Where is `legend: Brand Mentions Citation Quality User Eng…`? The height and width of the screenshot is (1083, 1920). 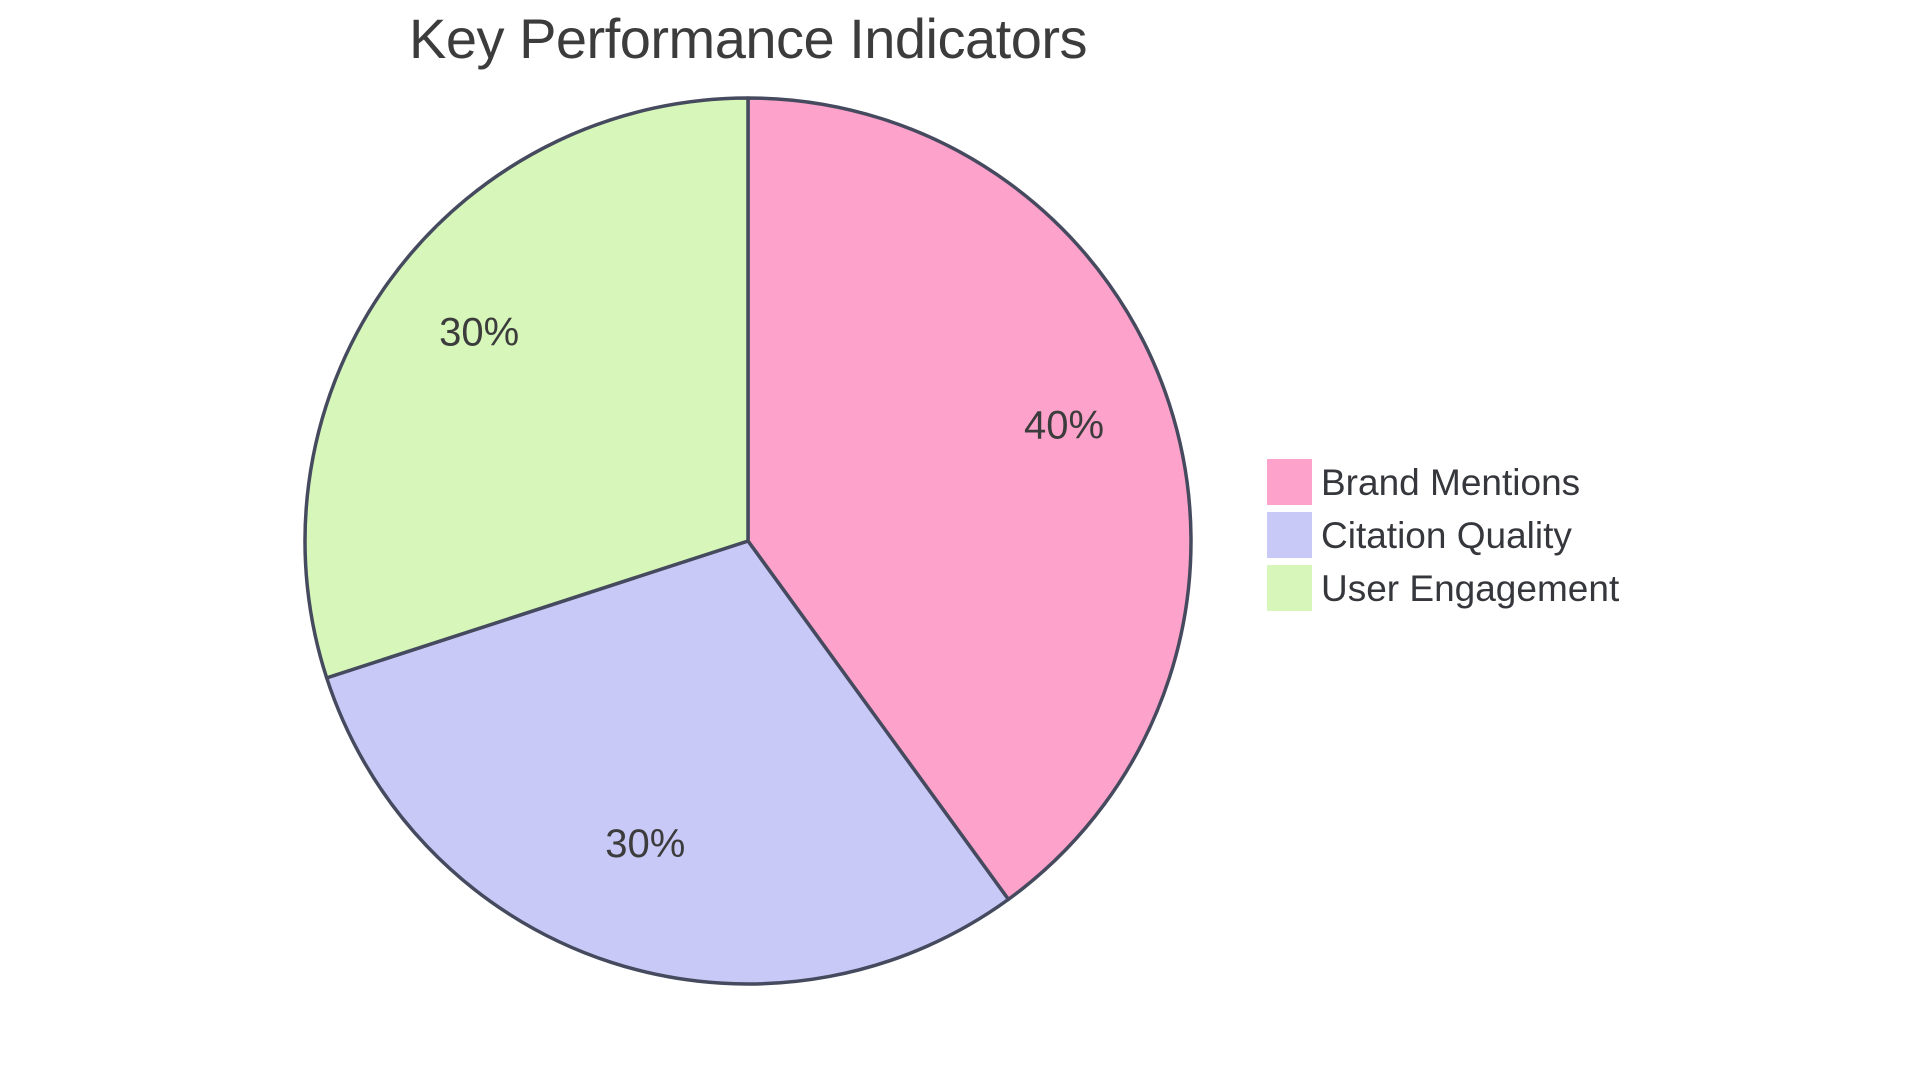
legend: Brand Mentions Citation Quality User Eng… is located at coordinates (1443, 535).